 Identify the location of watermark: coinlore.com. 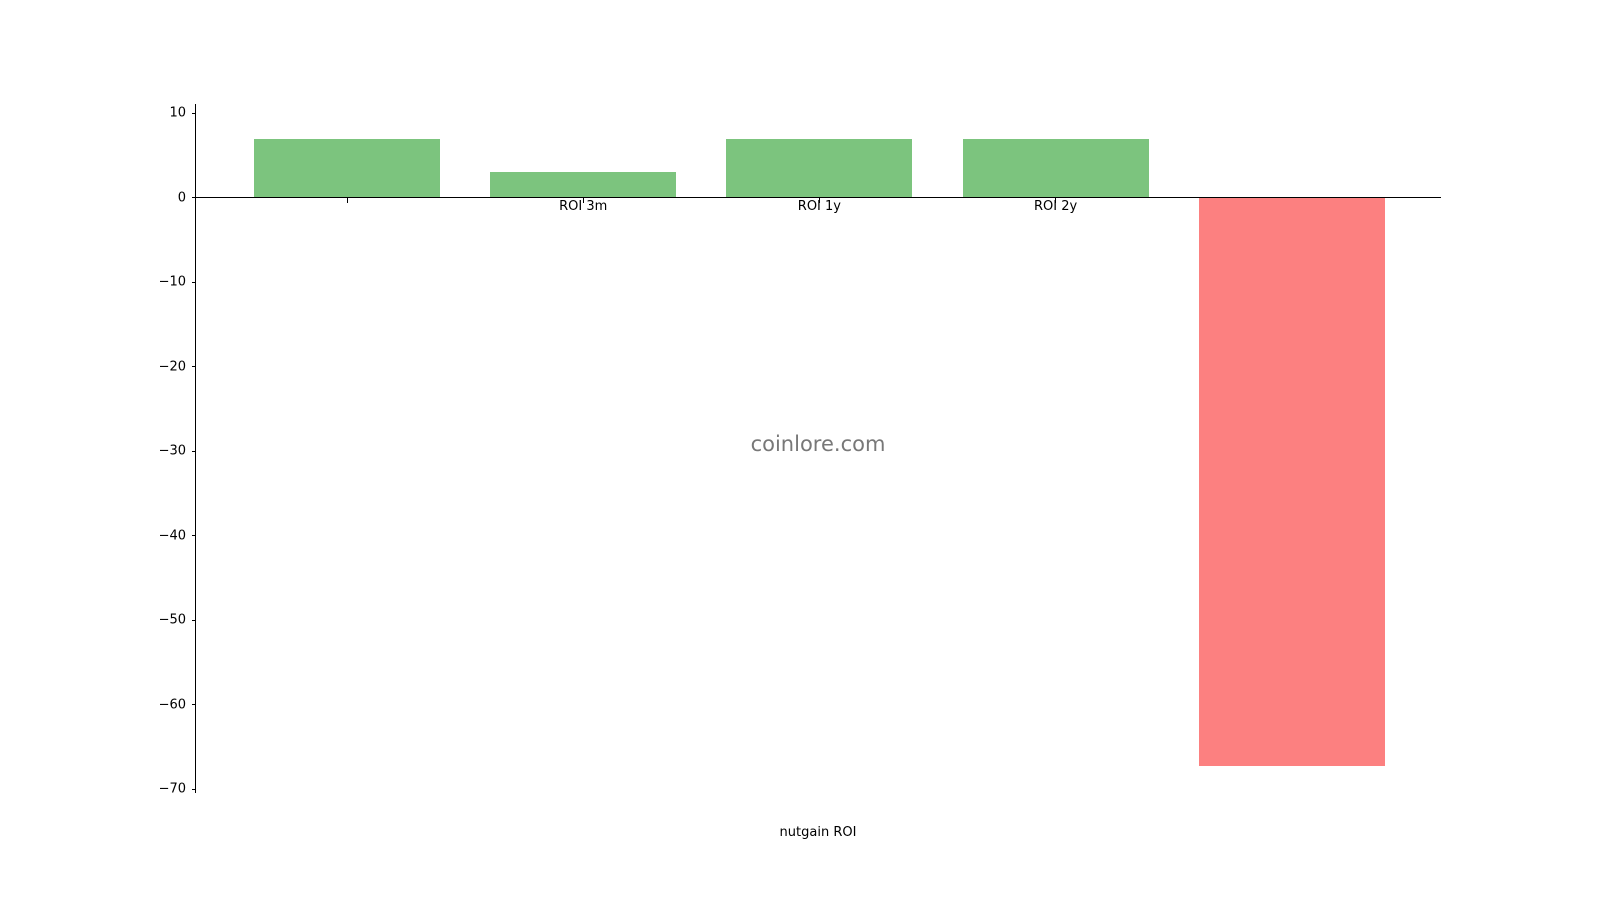
(818, 444).